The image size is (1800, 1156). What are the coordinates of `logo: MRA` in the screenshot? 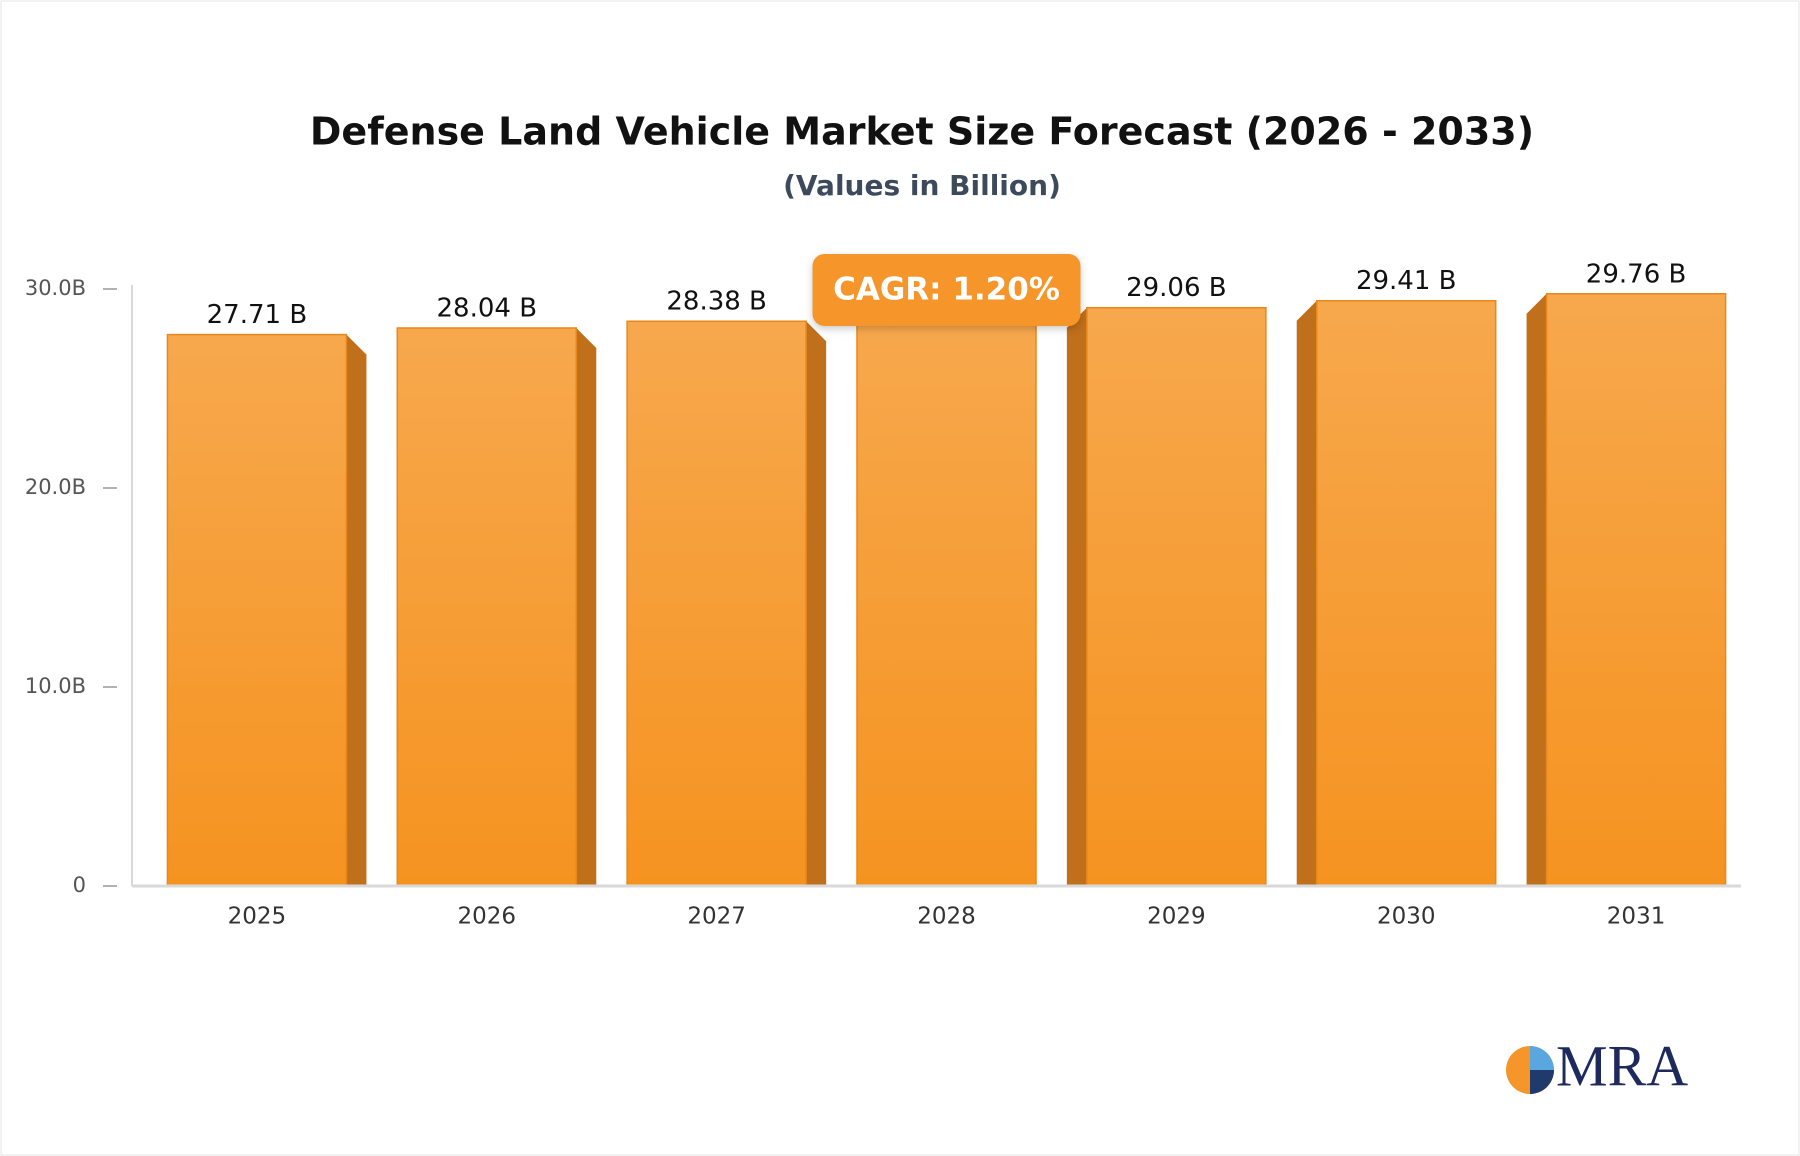 It's located at (1597, 1065).